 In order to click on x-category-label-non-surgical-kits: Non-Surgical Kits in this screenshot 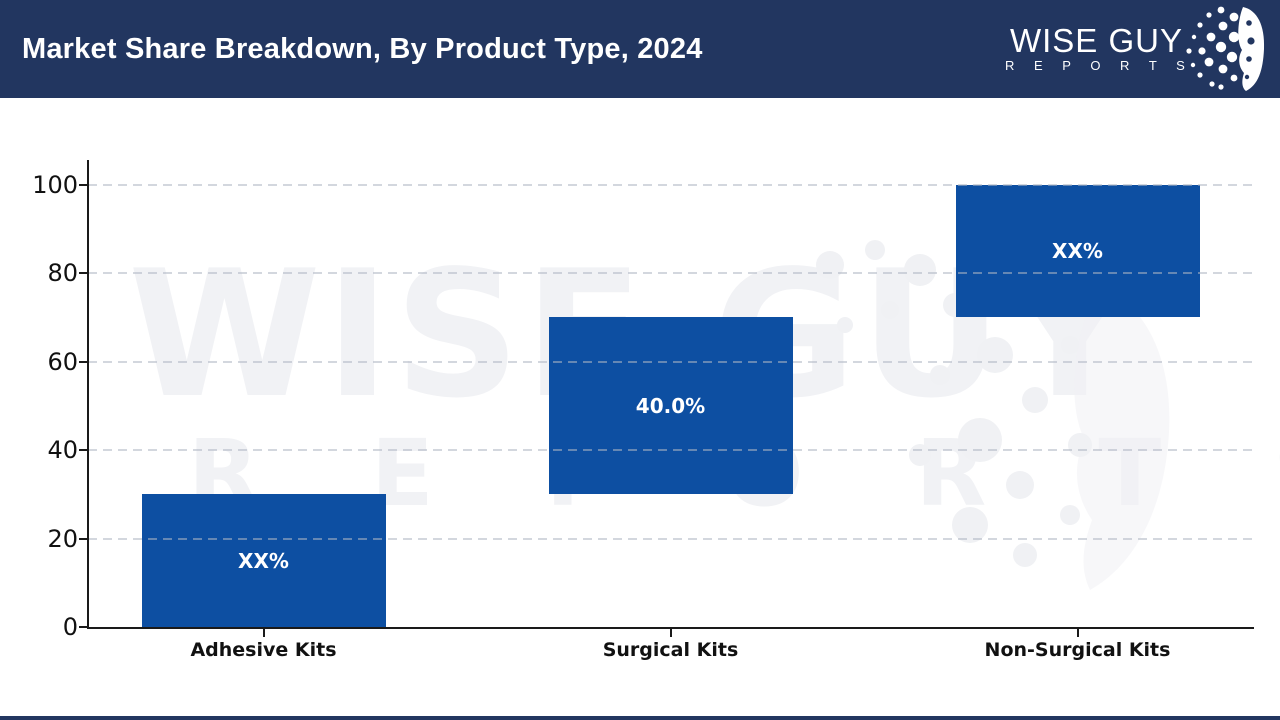, I will do `click(1077, 650)`.